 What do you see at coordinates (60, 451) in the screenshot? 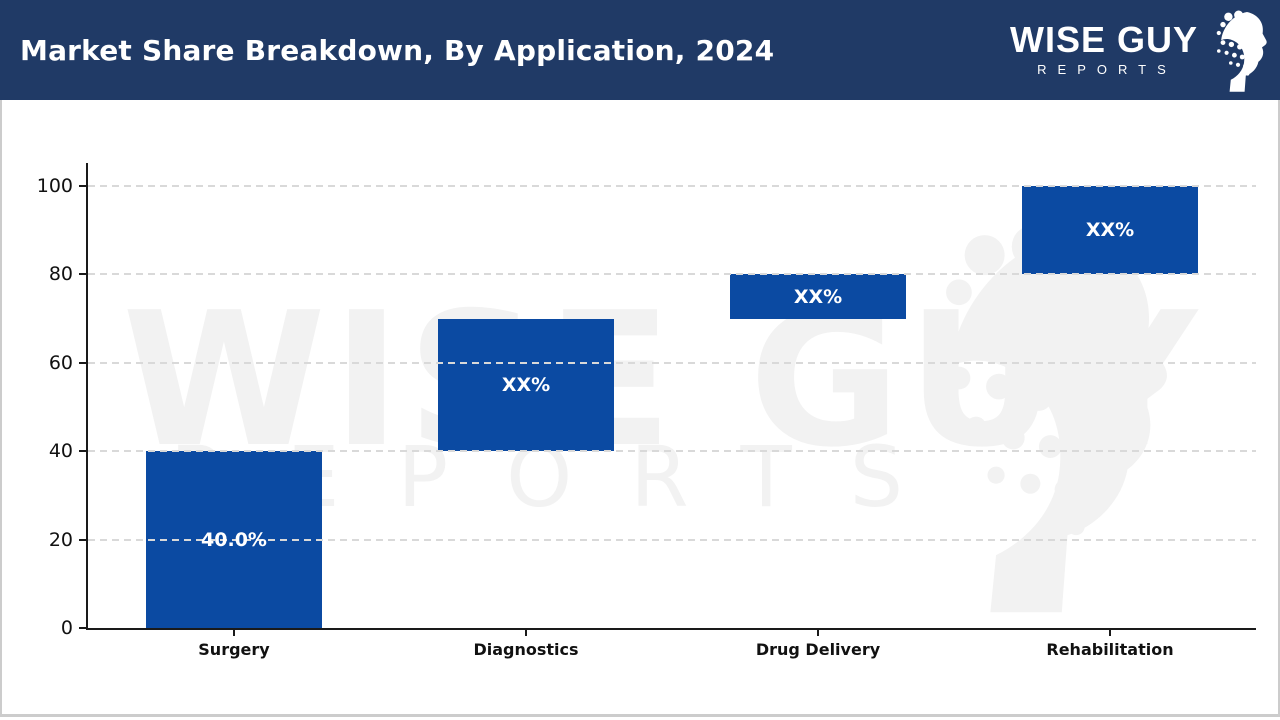
I see `y-tick-label: 40` at bounding box center [60, 451].